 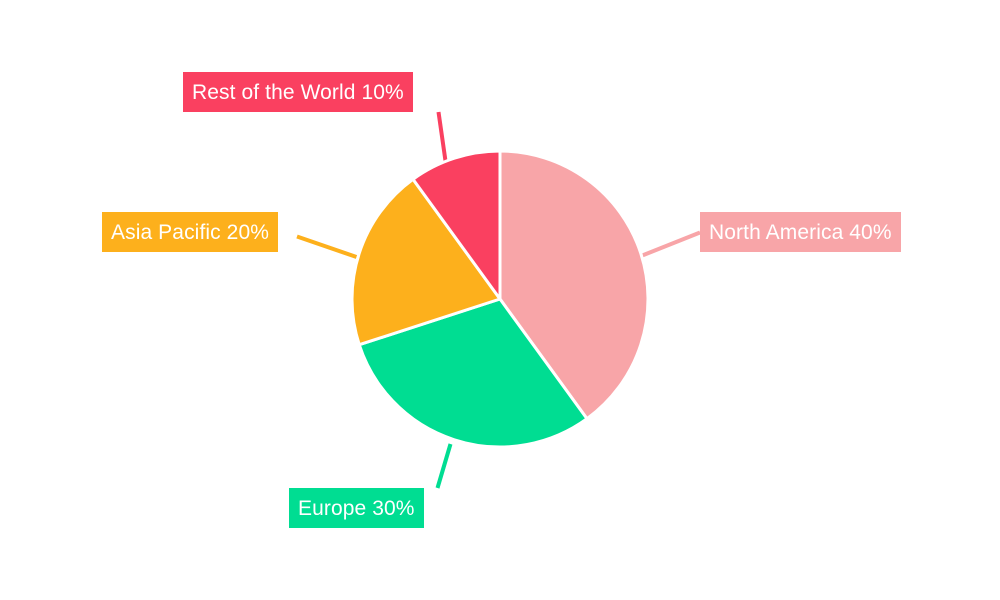 I want to click on leader-line-asia-pacific, so click(x=327, y=246).